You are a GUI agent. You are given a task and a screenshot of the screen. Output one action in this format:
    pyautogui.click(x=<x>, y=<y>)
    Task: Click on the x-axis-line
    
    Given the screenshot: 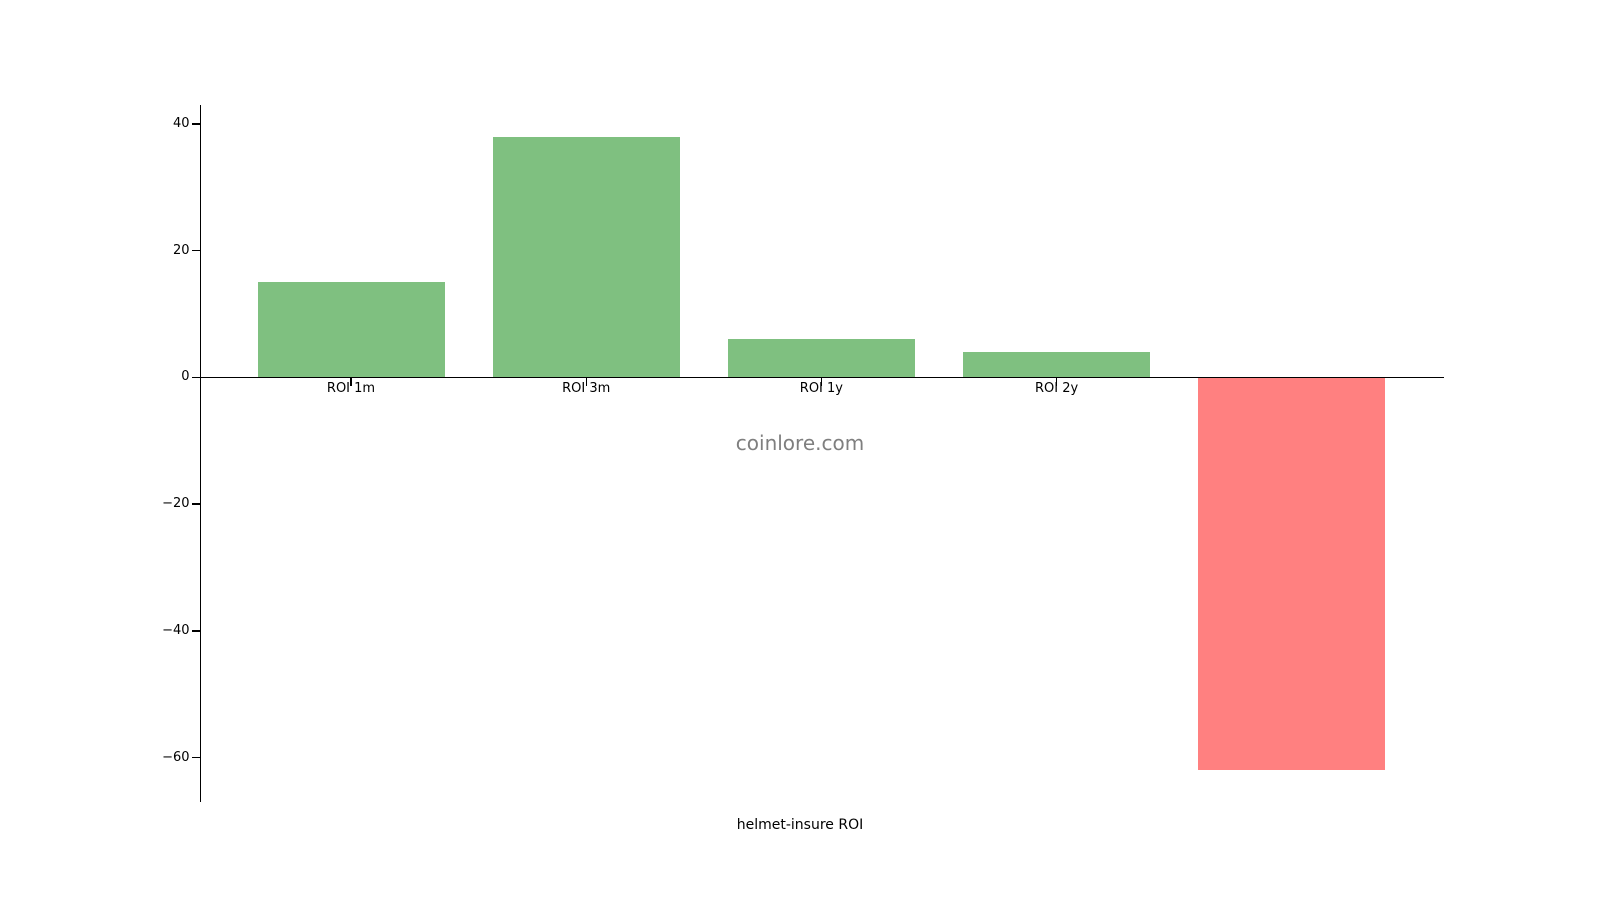 What is the action you would take?
    pyautogui.click(x=822, y=377)
    